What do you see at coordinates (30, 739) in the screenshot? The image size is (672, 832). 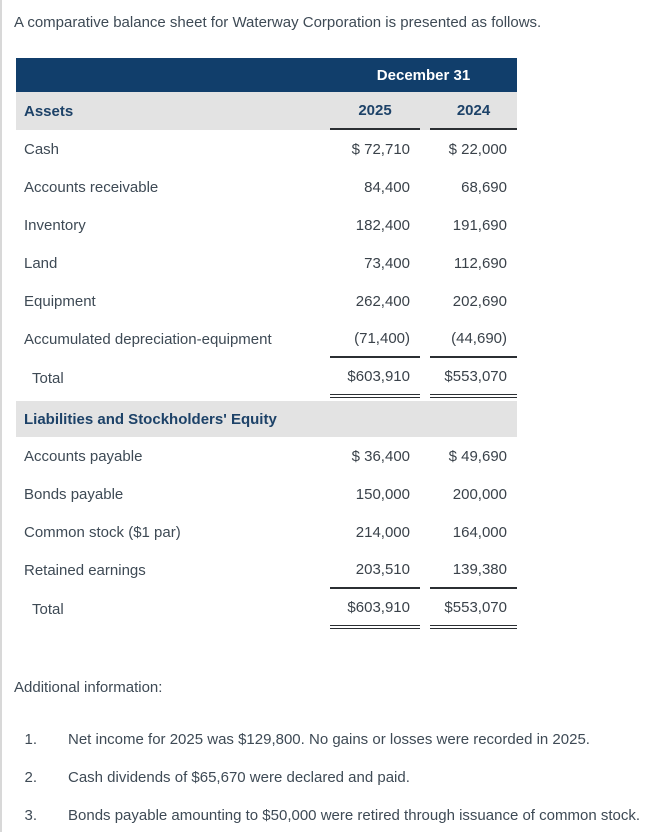 I see `note-number: 1.` at bounding box center [30, 739].